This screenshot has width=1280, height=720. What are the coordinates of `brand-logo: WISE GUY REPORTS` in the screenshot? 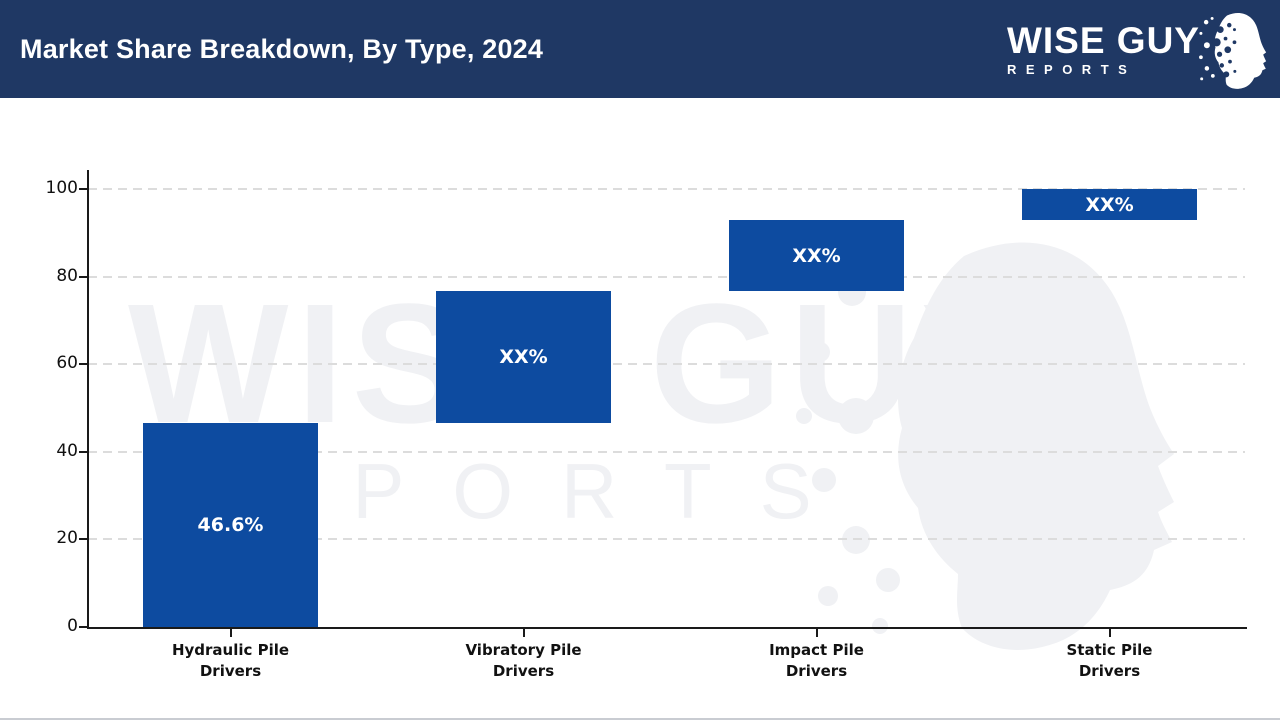 It's located at (1139, 49).